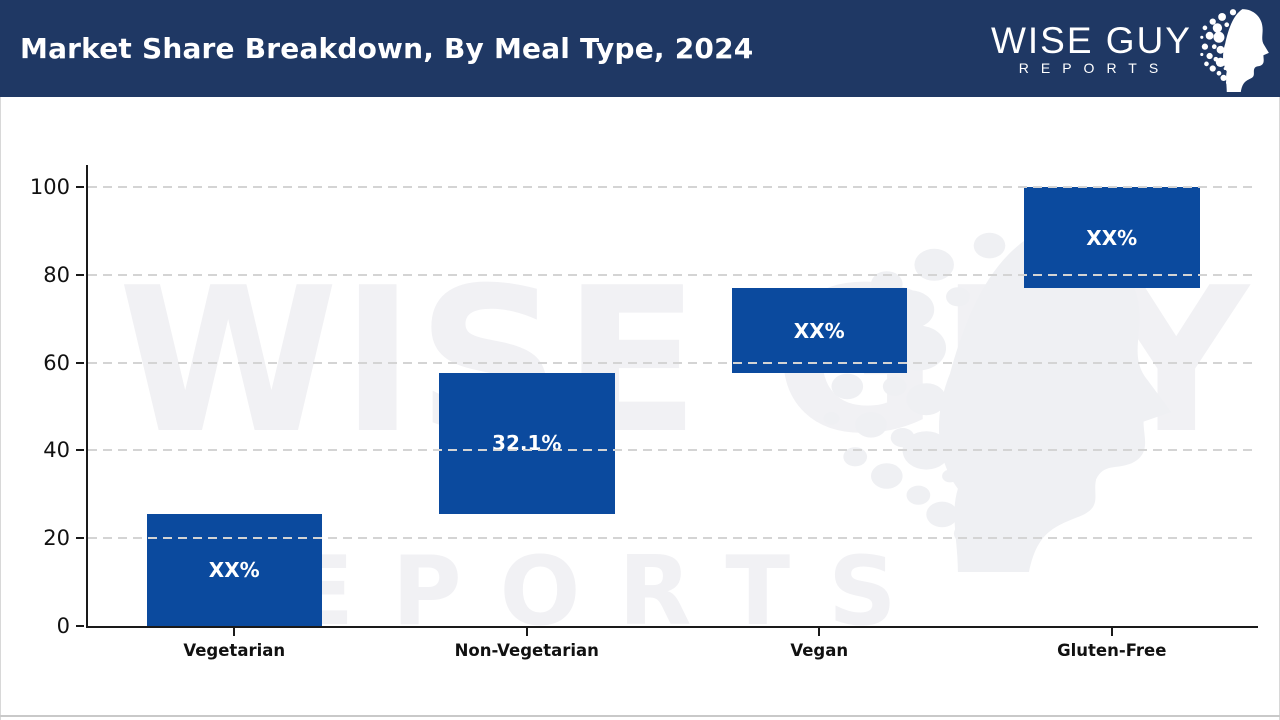 The width and height of the screenshot is (1280, 720). I want to click on bar-vegetarian, so click(234, 569).